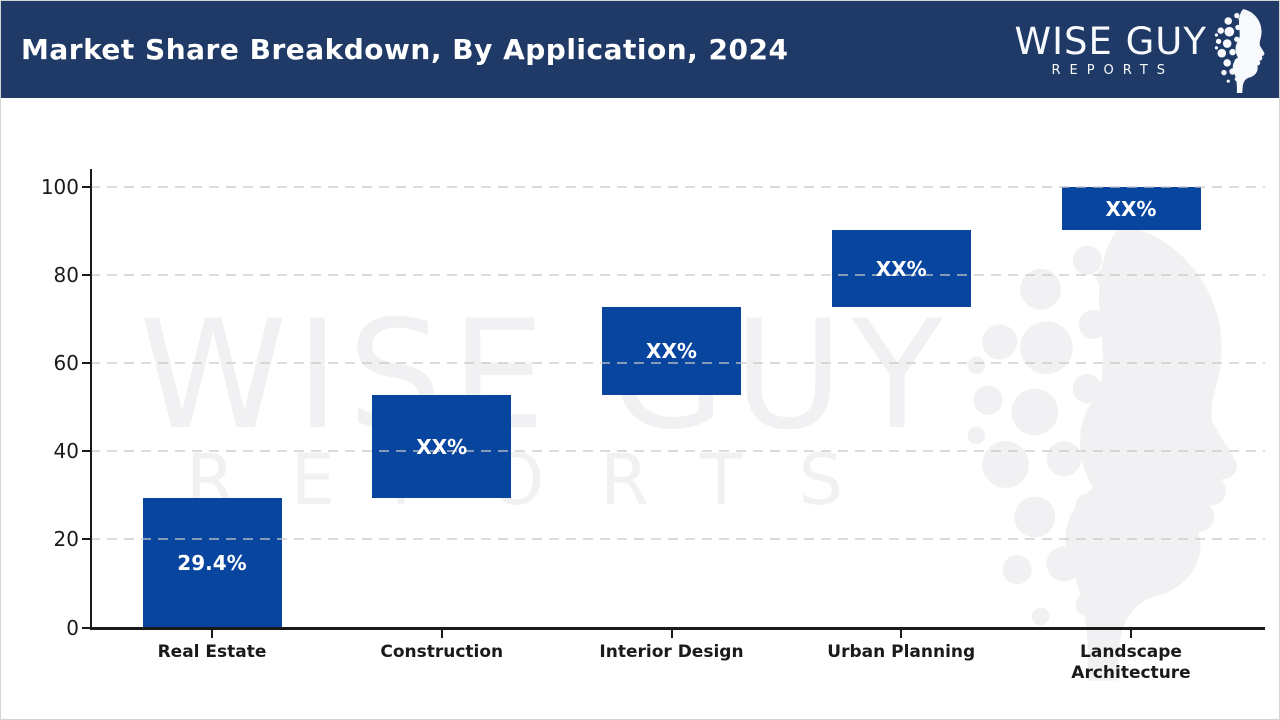 The width and height of the screenshot is (1280, 720). What do you see at coordinates (91, 398) in the screenshot?
I see `y-axis-spine` at bounding box center [91, 398].